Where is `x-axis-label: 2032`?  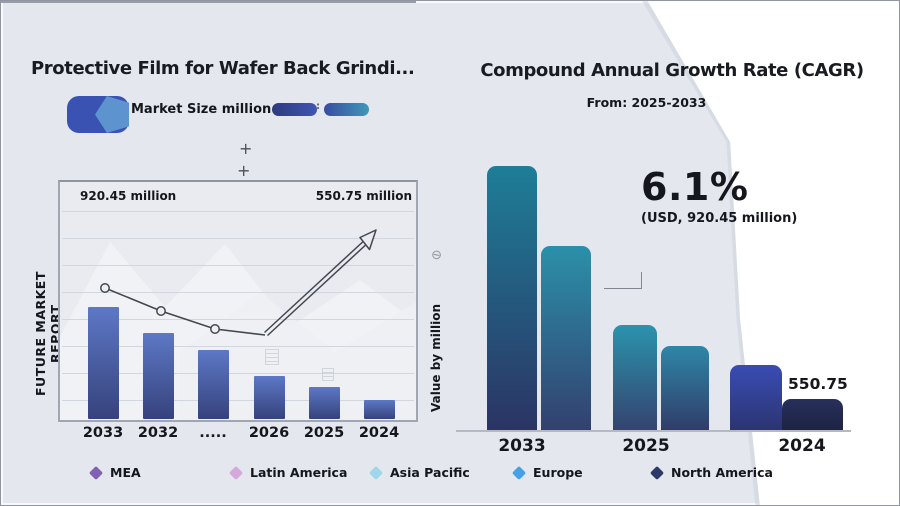 x-axis-label: 2032 is located at coordinates (158, 433).